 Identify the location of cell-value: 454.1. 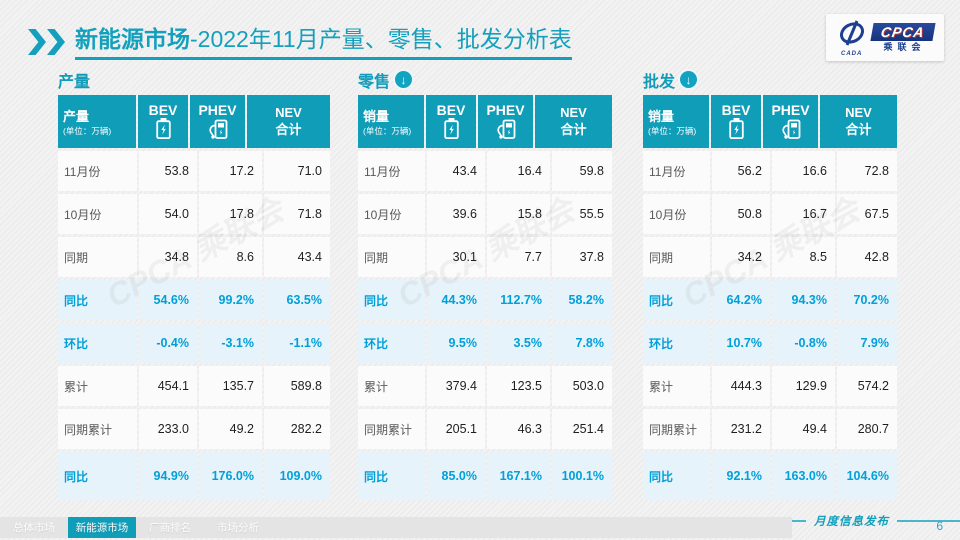
(168, 386).